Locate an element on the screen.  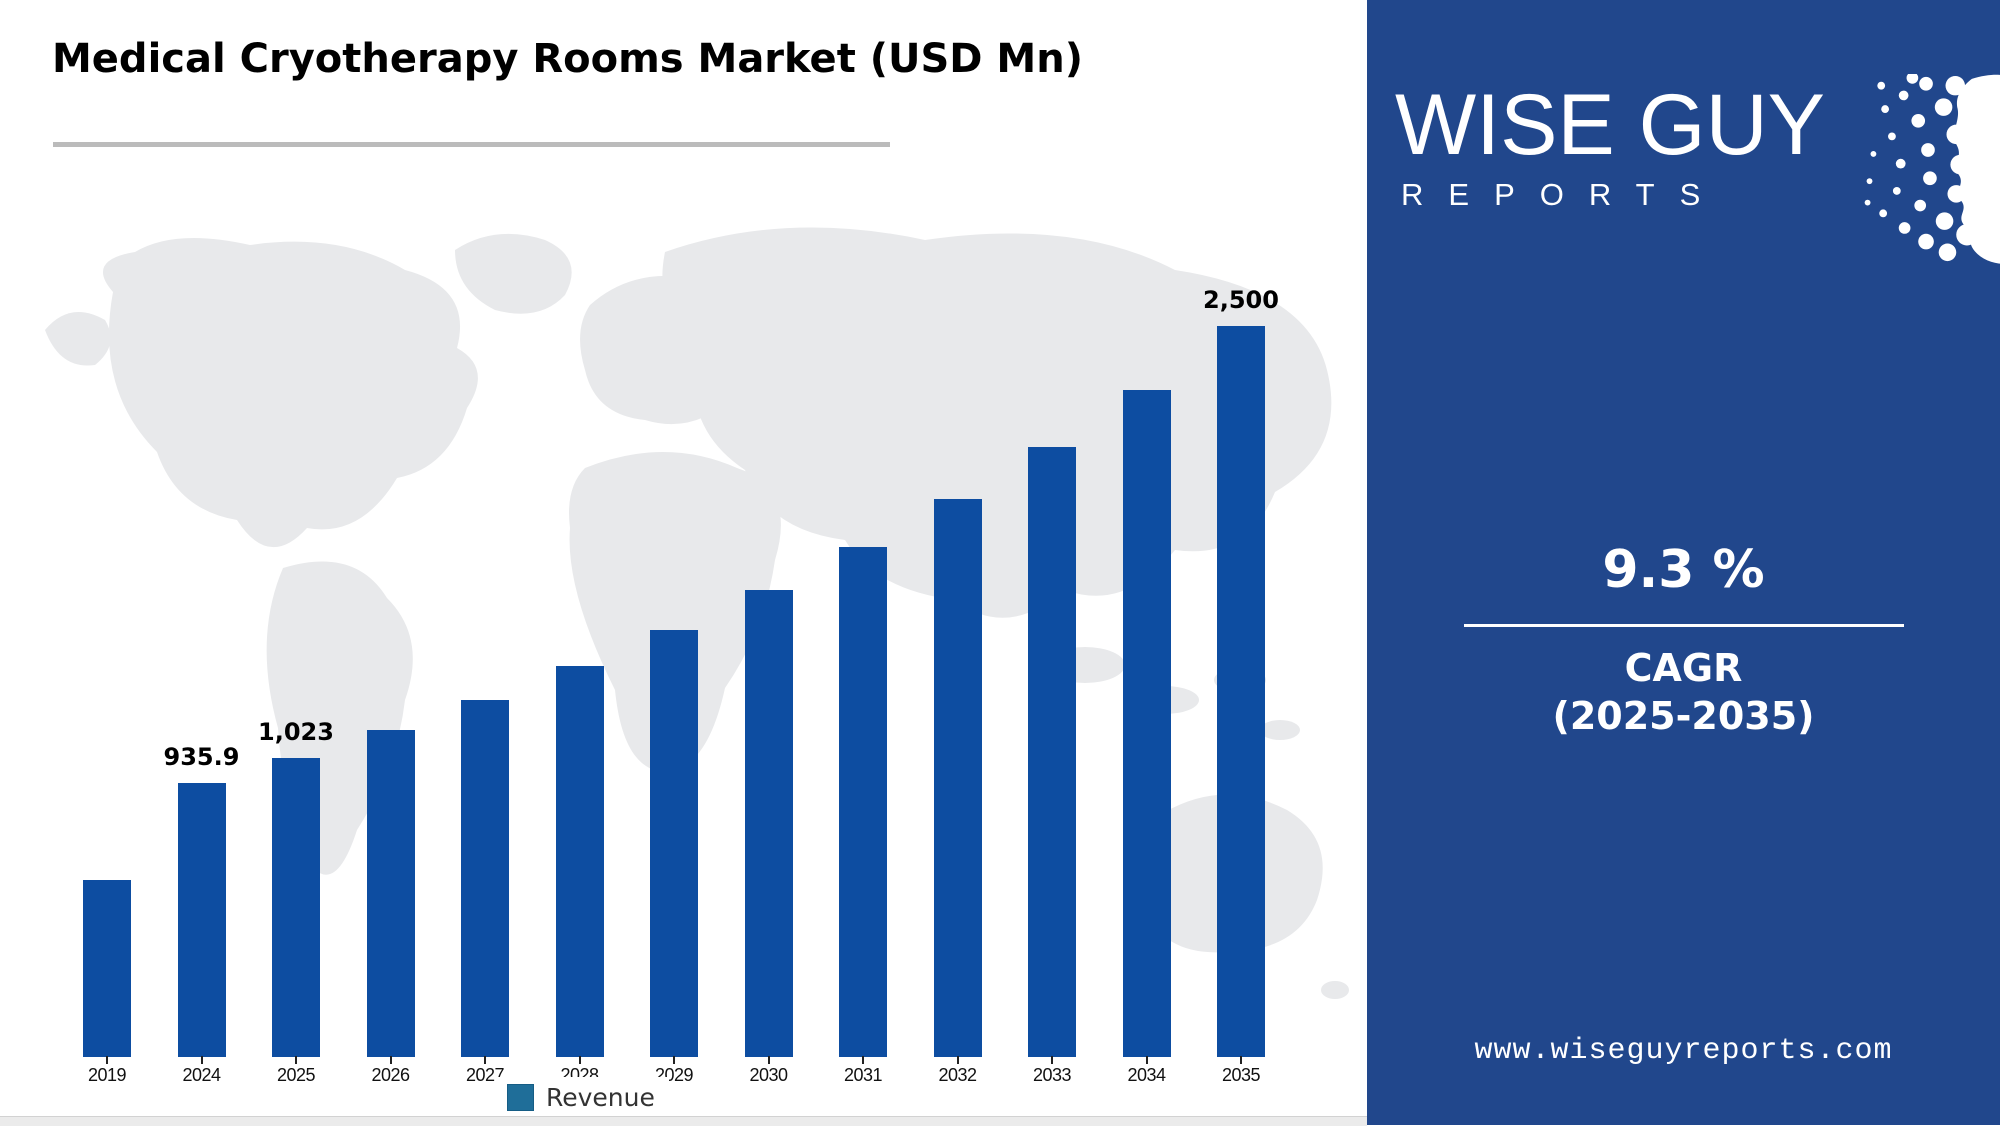
bottom-scrollbar-strip is located at coordinates (683, 1121).